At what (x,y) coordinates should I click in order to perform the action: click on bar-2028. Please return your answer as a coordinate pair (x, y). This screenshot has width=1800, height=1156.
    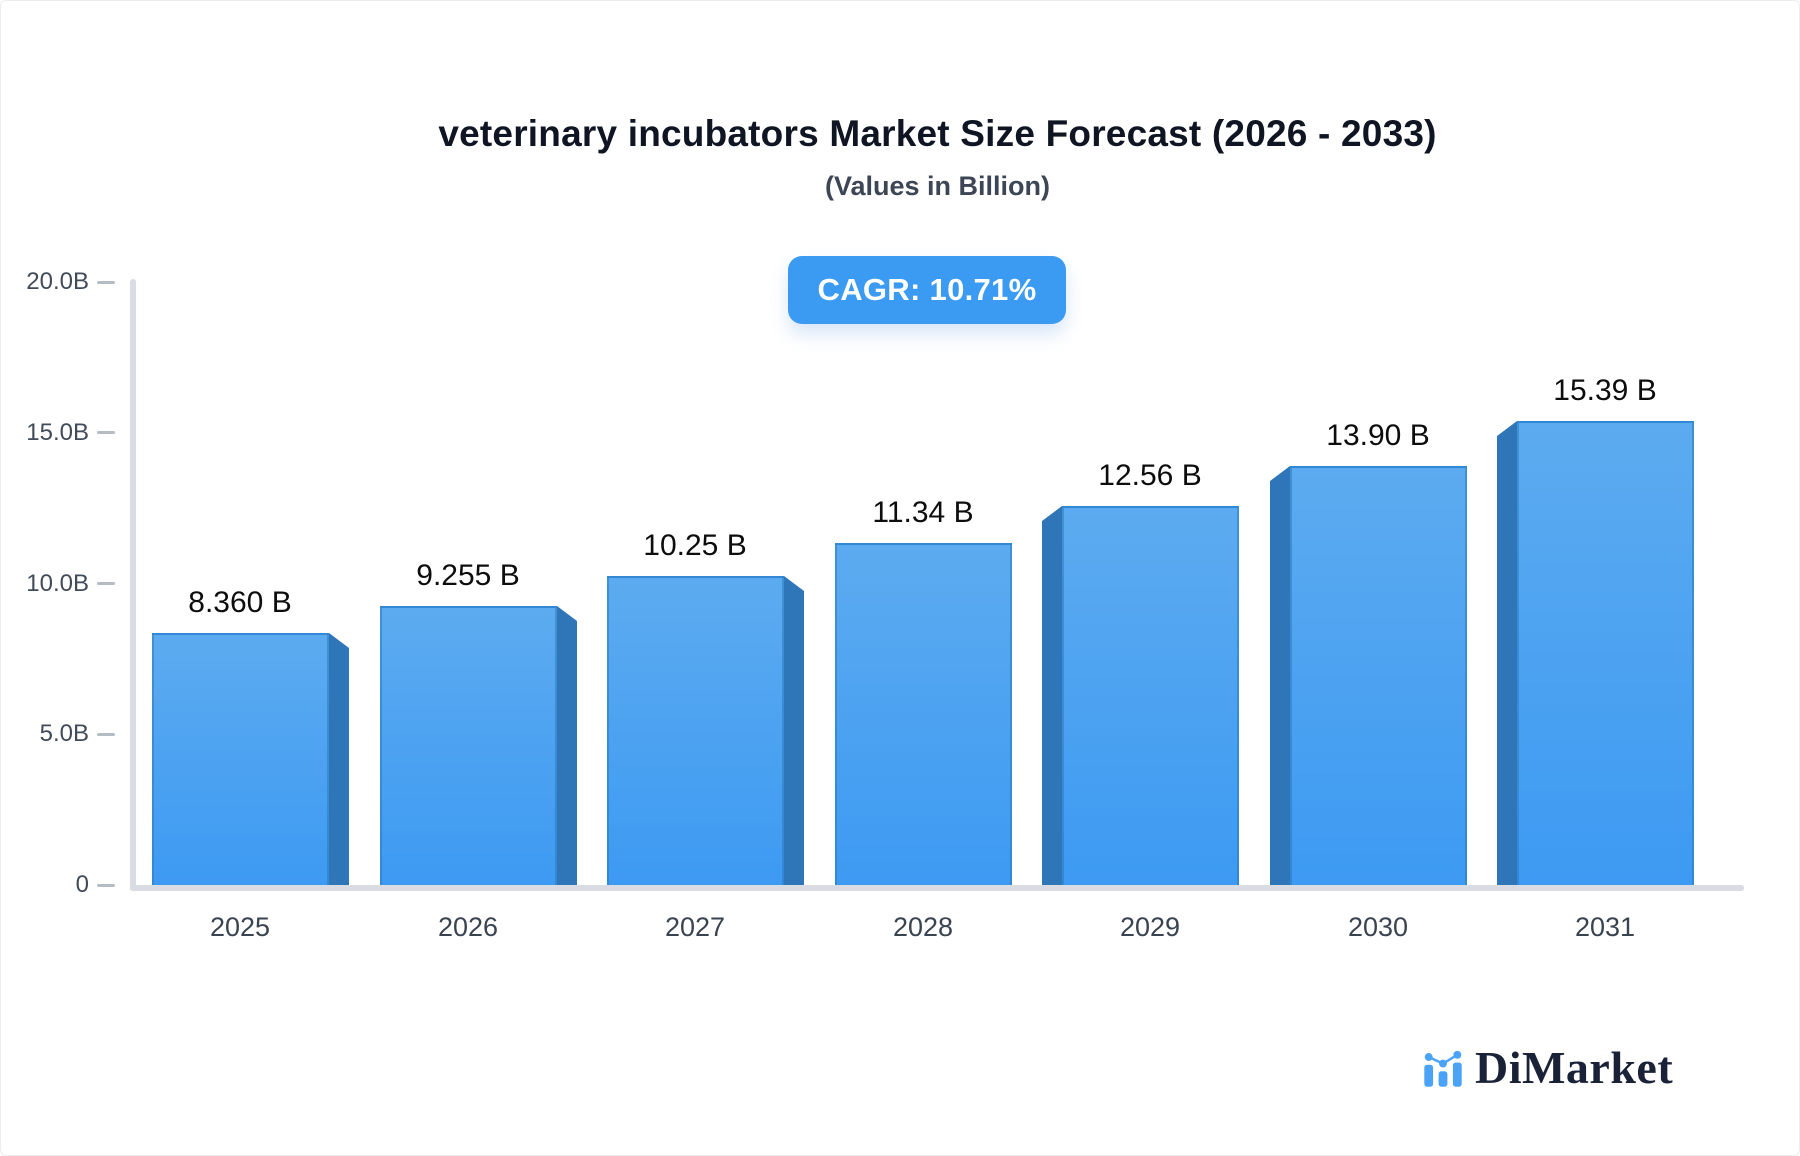
    Looking at the image, I should click on (923, 714).